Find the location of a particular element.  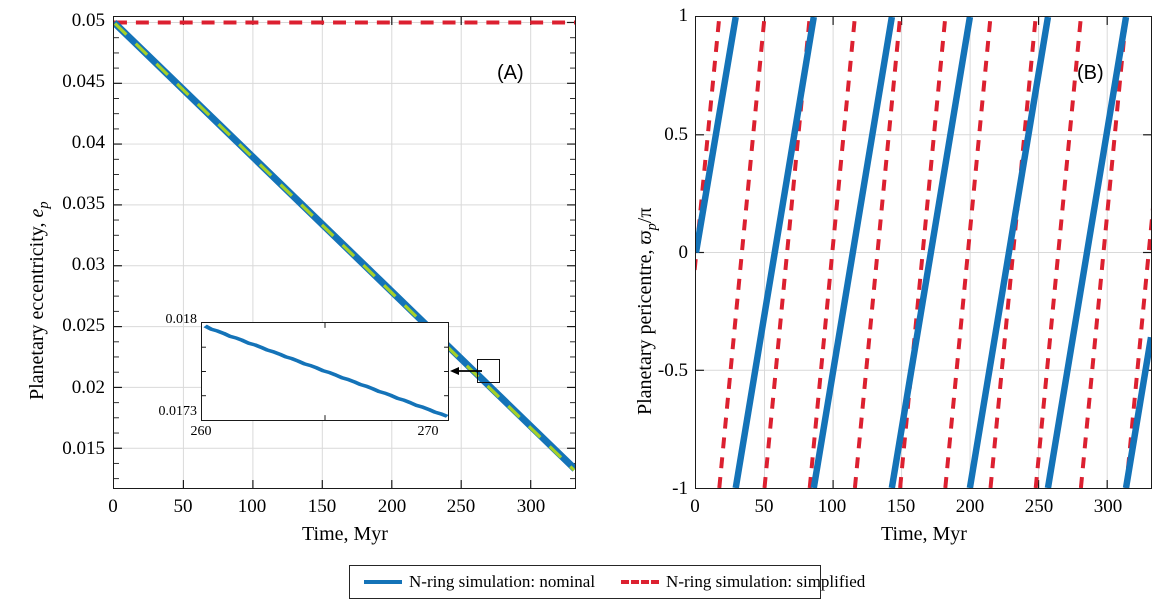

panel-b-y-axis-label: Planetary pericentre, ϖp/π is located at coordinates (647, 311).